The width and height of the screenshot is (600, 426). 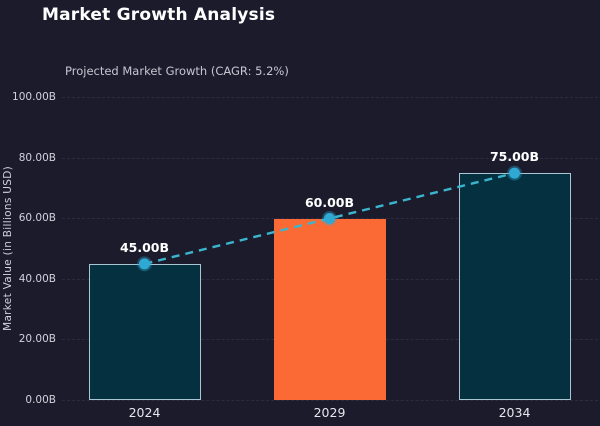 What do you see at coordinates (329, 309) in the screenshot?
I see `bar-2029` at bounding box center [329, 309].